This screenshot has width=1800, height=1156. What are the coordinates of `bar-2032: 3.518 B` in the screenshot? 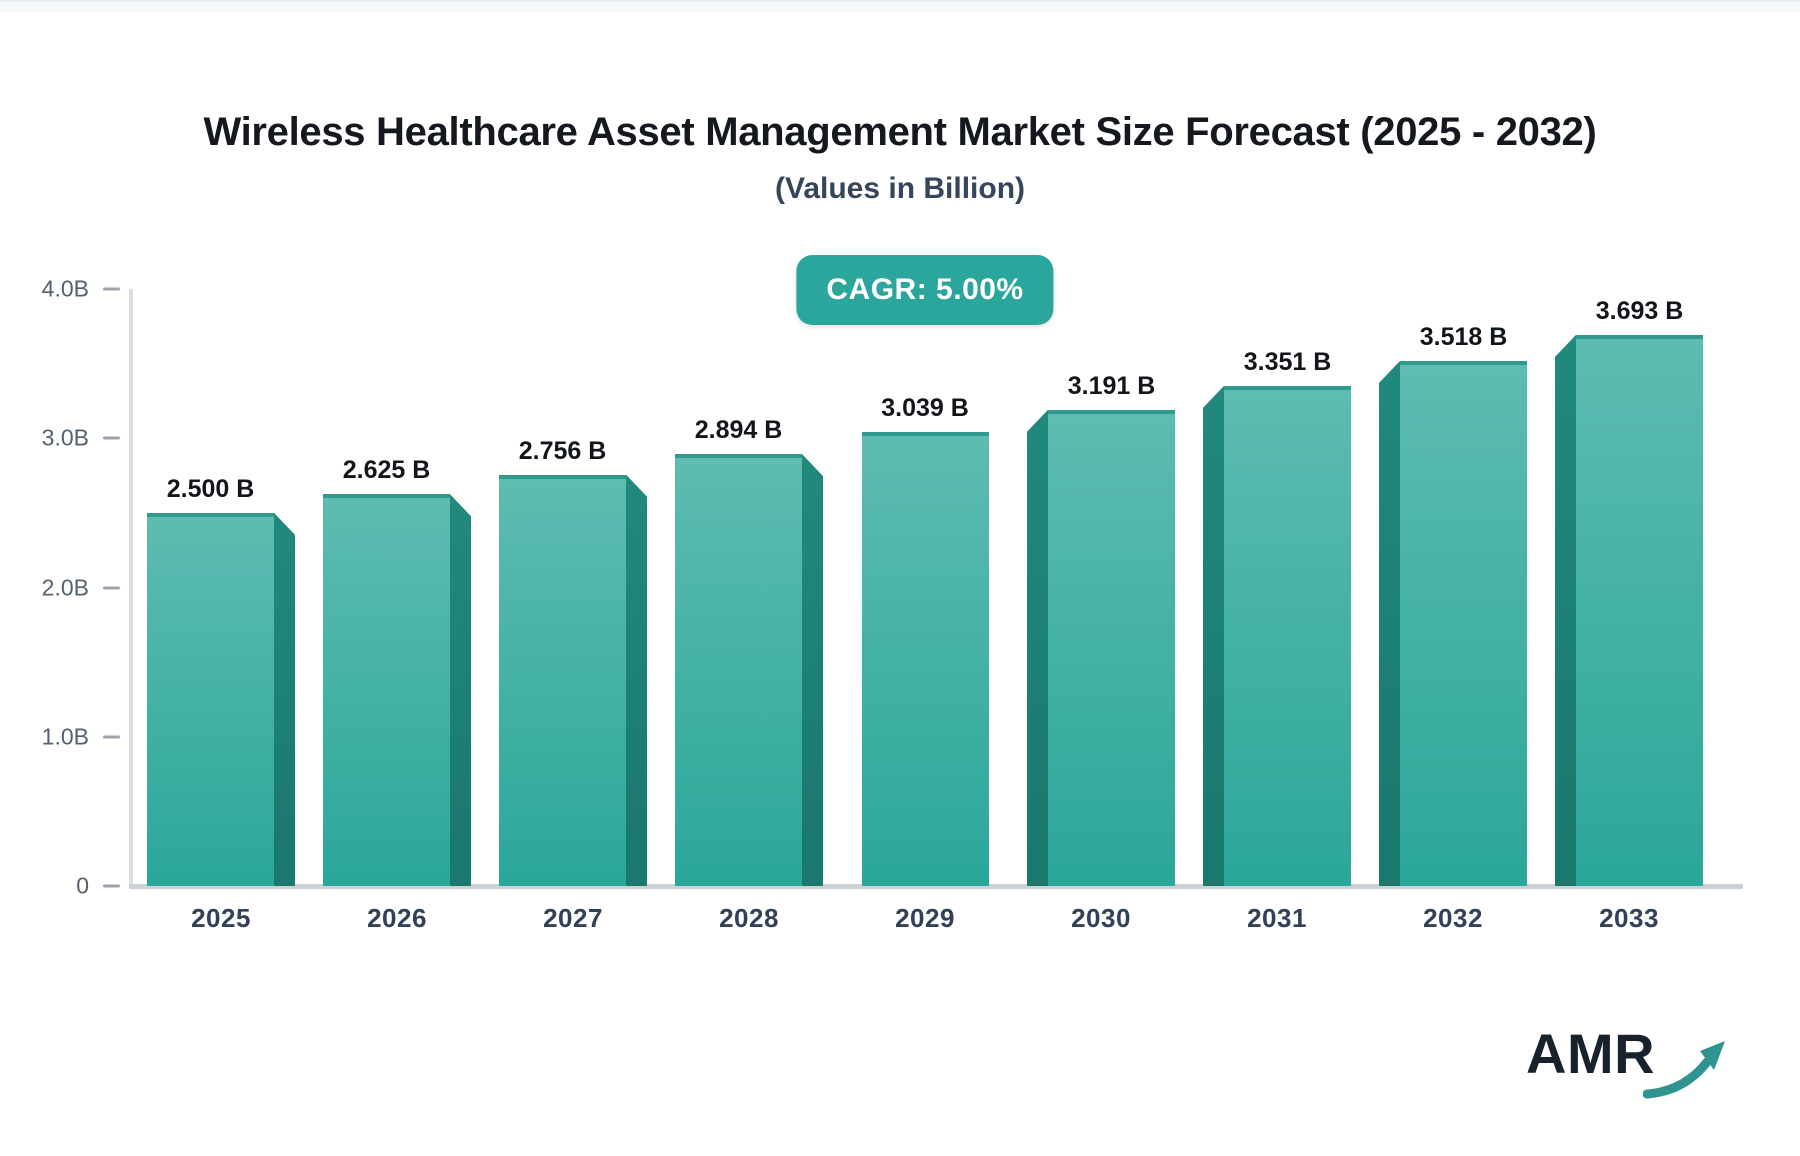 It's located at (1453, 604).